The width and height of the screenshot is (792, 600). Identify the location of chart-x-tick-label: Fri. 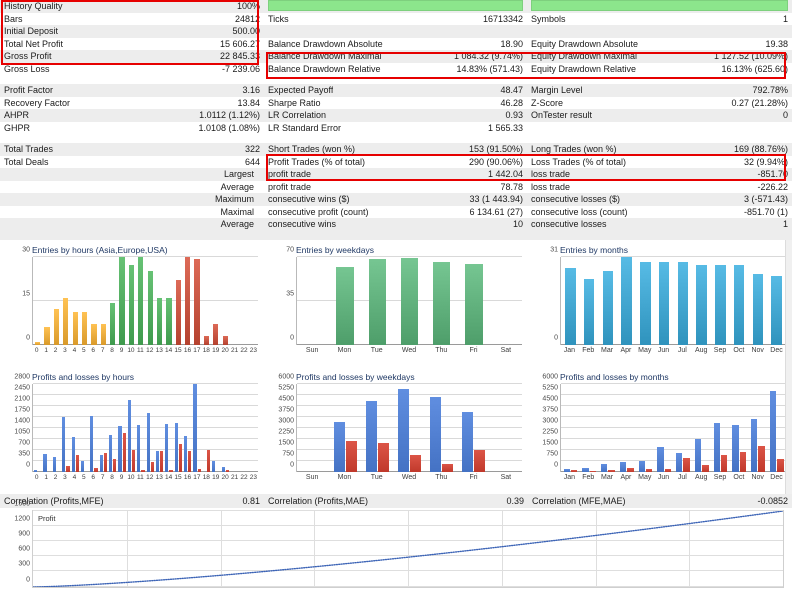
(473, 350).